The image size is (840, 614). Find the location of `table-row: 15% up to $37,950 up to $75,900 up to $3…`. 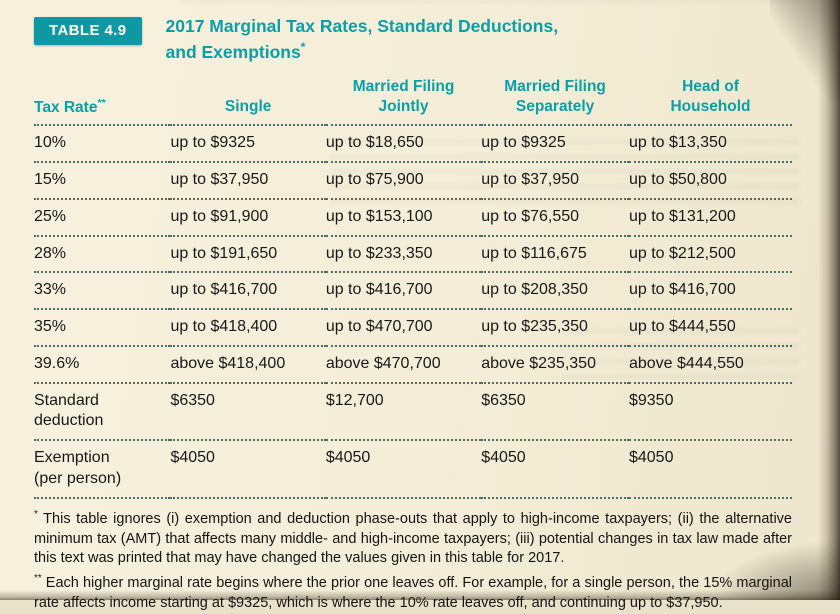

table-row: 15% up to $37,950 up to $75,900 up to $3… is located at coordinates (413, 180).